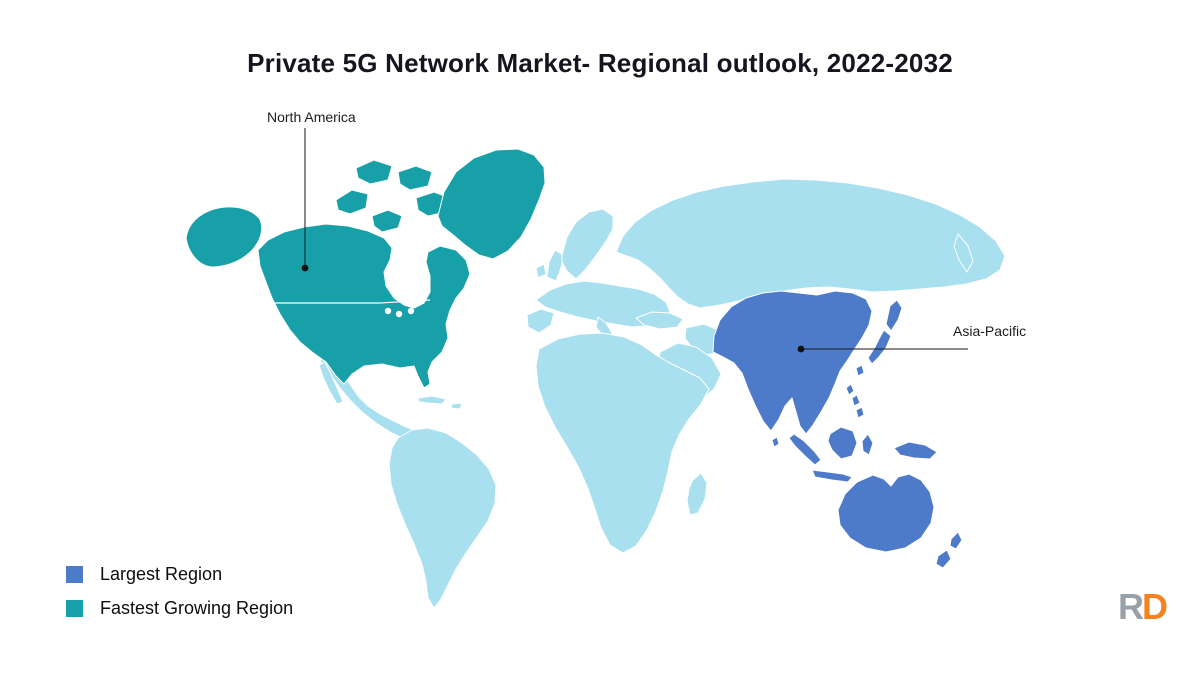 This screenshot has width=1200, height=674. What do you see at coordinates (161, 574) in the screenshot?
I see `legend-item-label: Largest Region` at bounding box center [161, 574].